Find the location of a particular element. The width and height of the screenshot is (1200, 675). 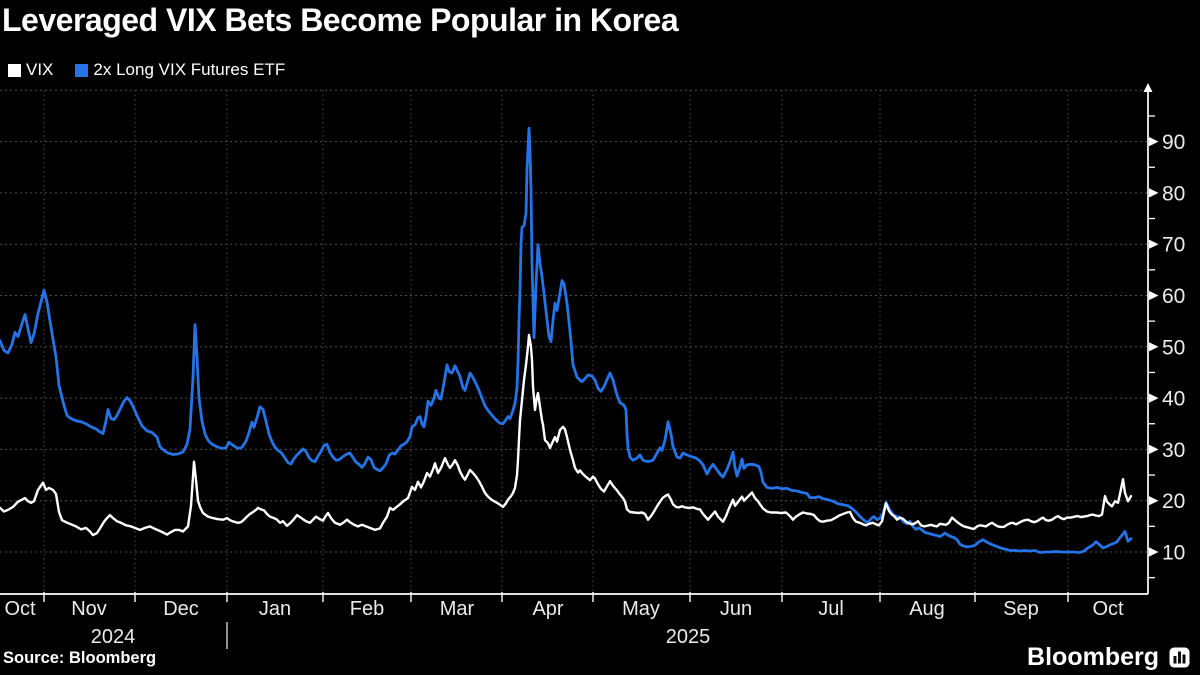

chart-legend: VIX 2x Long VIX Futures ETF is located at coordinates (146, 70).